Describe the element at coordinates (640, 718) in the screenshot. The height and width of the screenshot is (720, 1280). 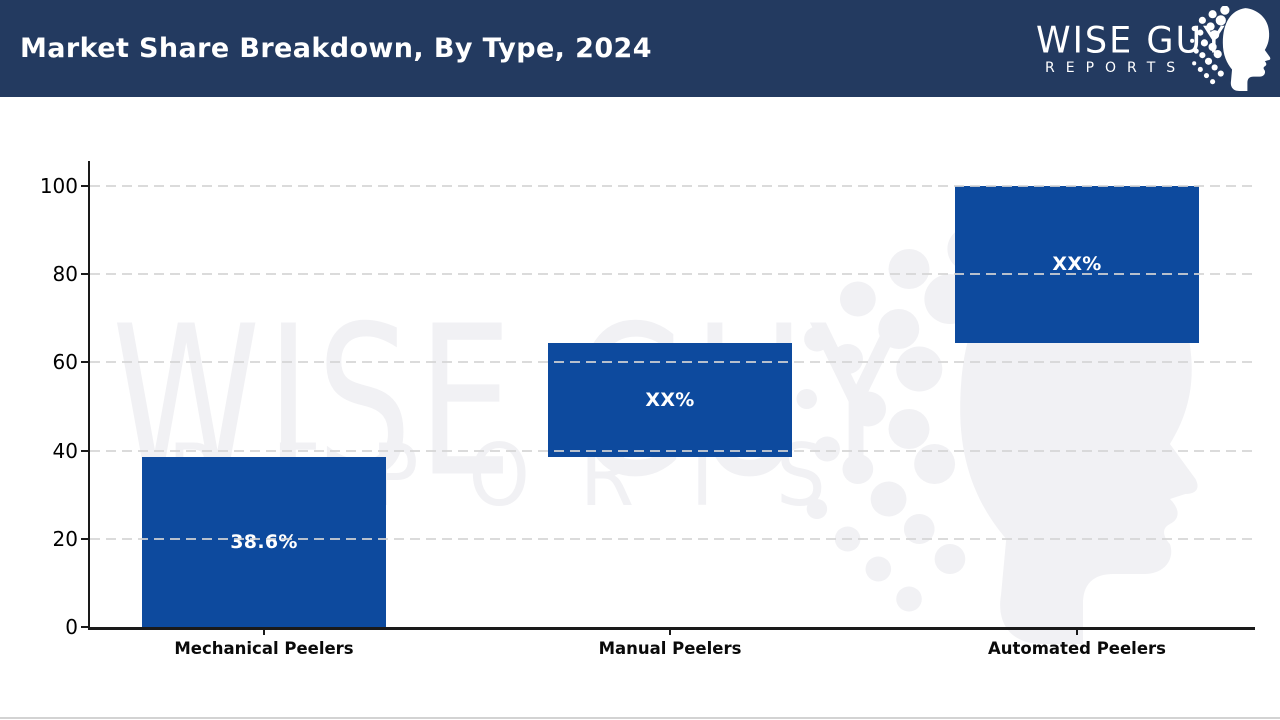
I see `bottom-rule` at that location.